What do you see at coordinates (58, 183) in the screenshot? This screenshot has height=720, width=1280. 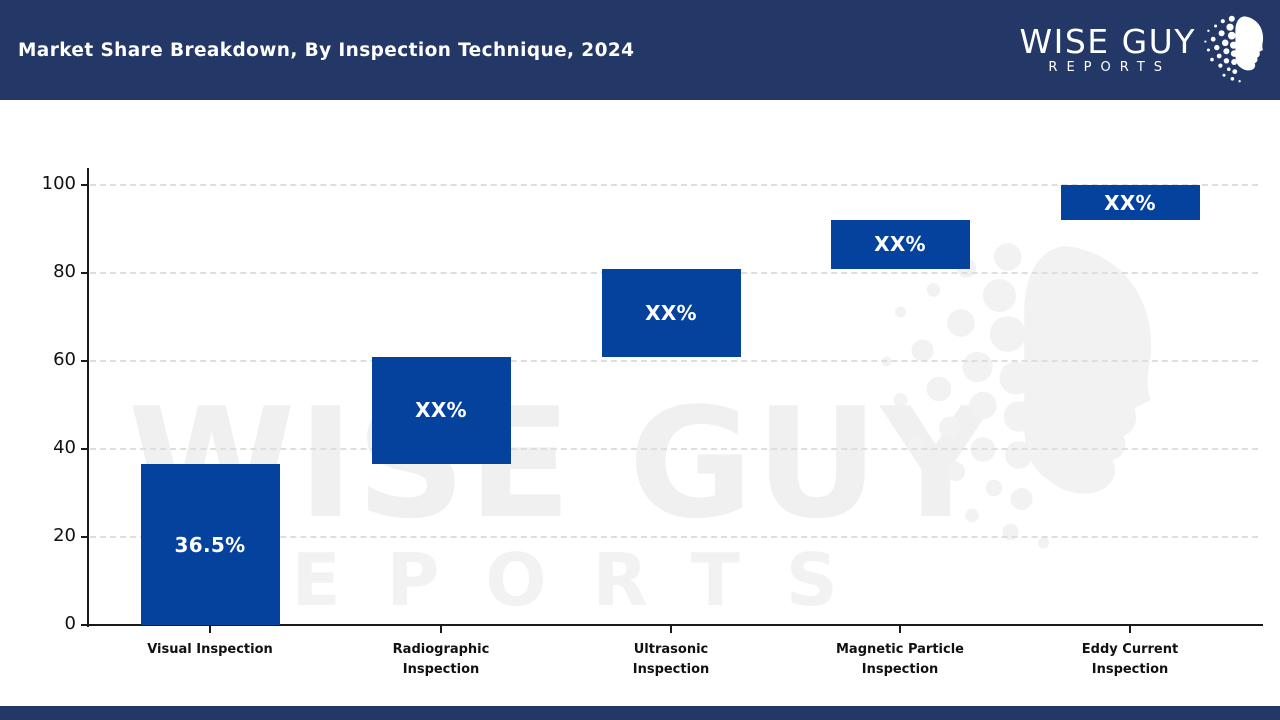 I see `y-tick-label-100: 100` at bounding box center [58, 183].